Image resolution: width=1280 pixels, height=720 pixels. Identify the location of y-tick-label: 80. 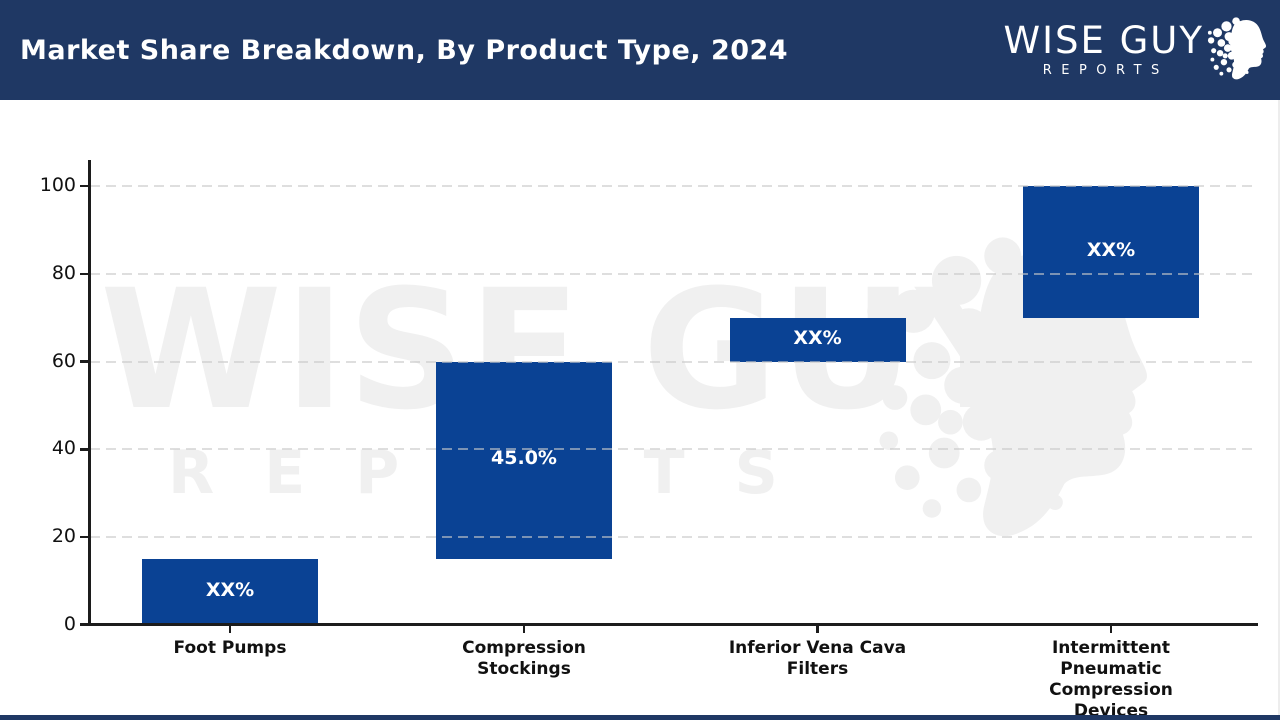
(63, 272).